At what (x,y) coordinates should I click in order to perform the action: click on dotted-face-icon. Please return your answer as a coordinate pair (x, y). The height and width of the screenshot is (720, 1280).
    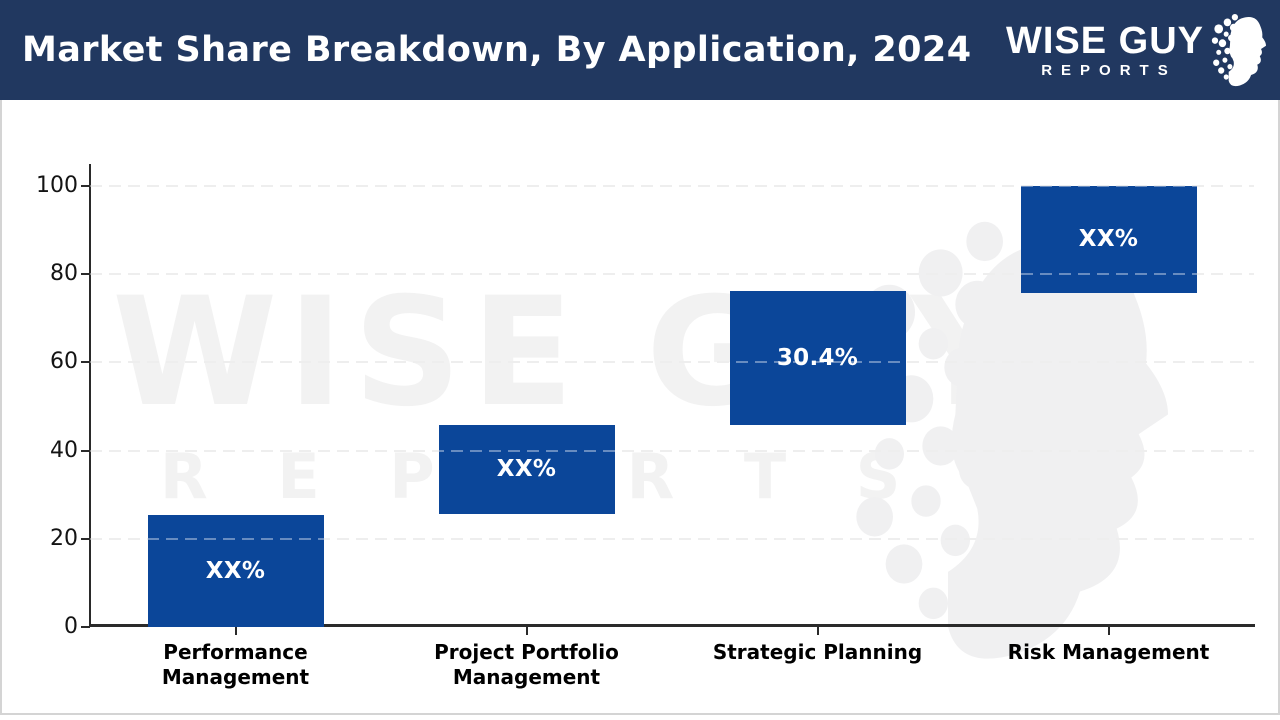
    Looking at the image, I should click on (1238, 50).